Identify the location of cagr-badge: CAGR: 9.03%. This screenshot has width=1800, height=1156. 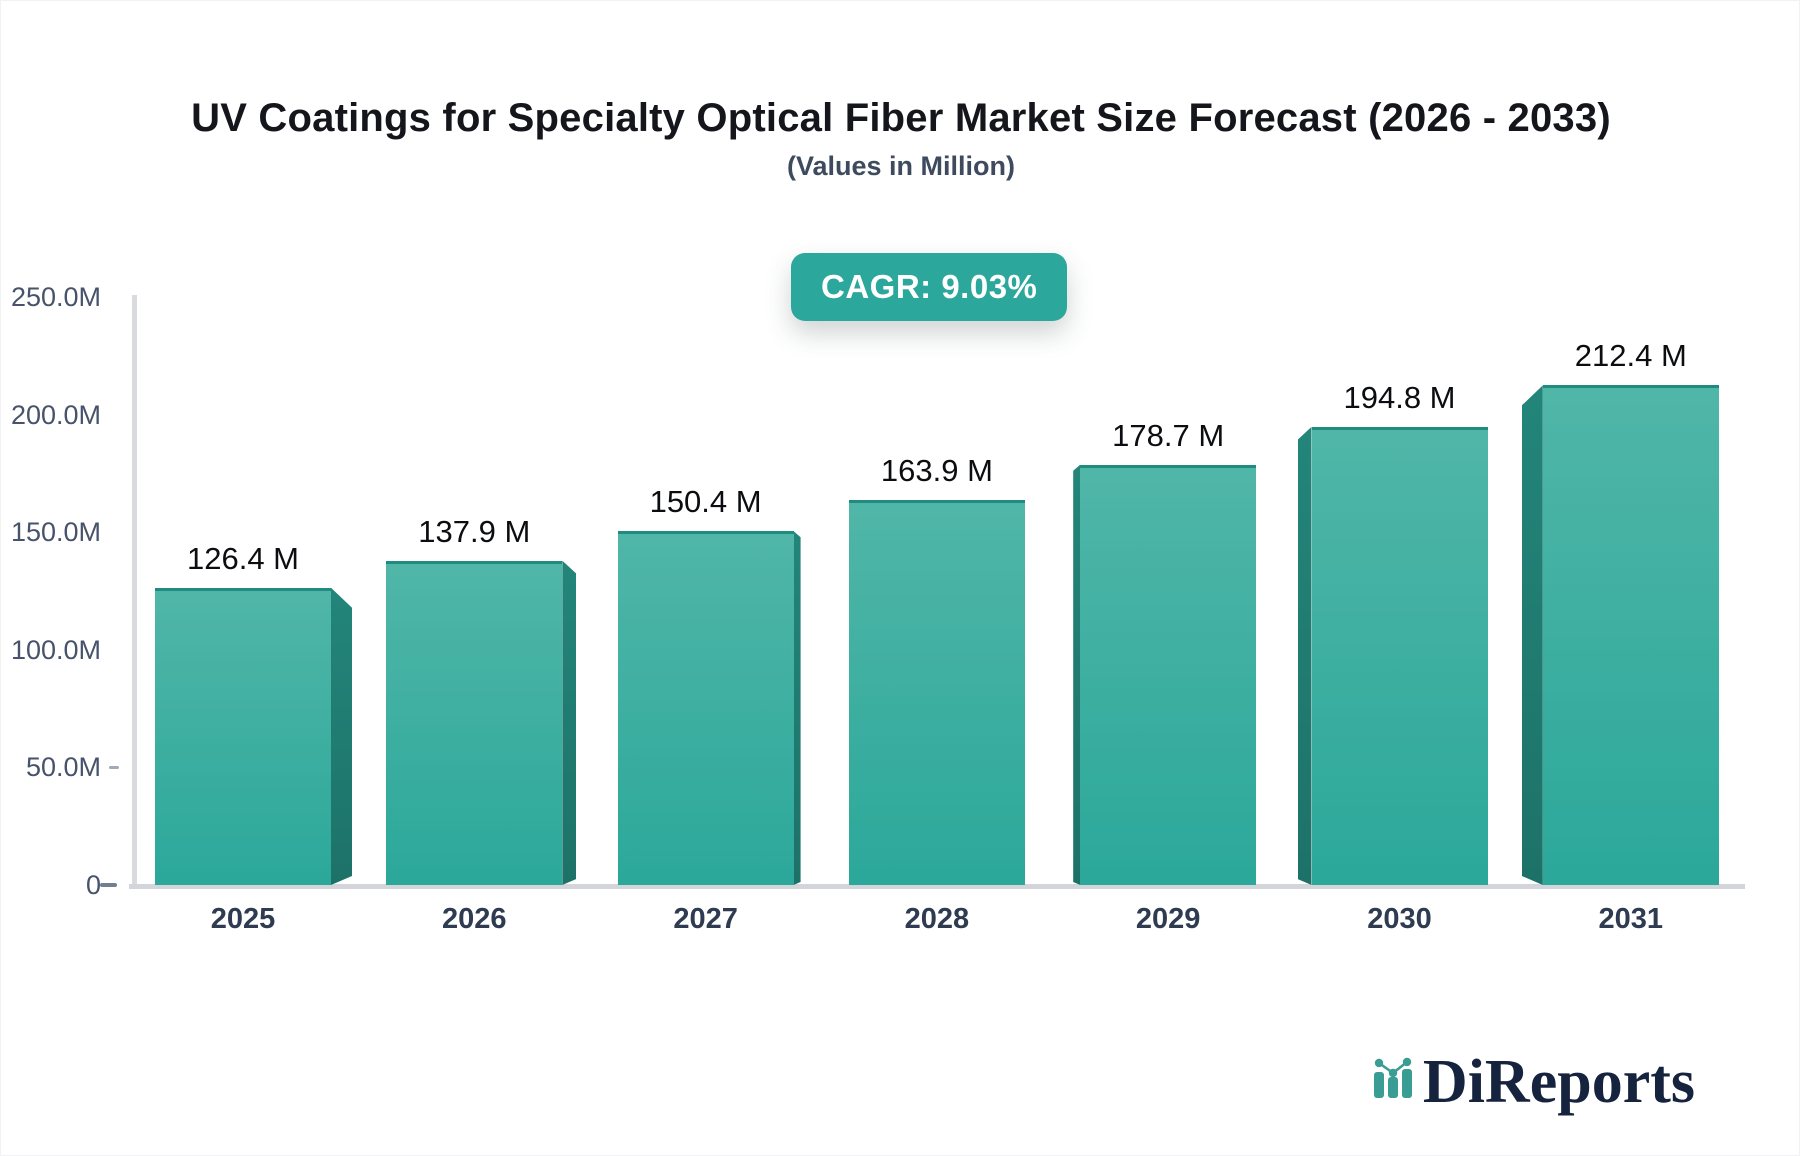
(929, 287).